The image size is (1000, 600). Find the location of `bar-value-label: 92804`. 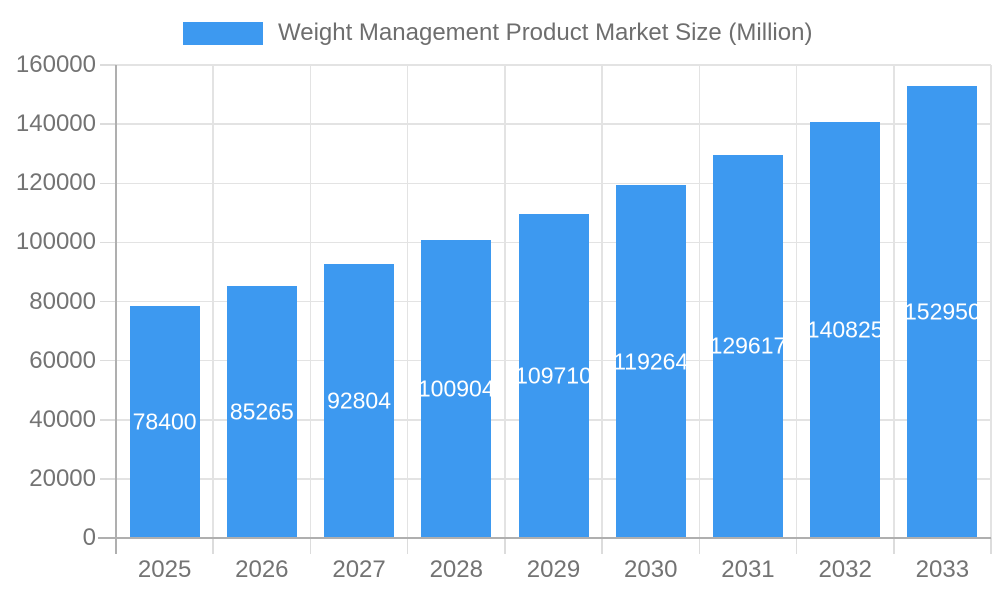

bar-value-label: 92804 is located at coordinates (359, 400).